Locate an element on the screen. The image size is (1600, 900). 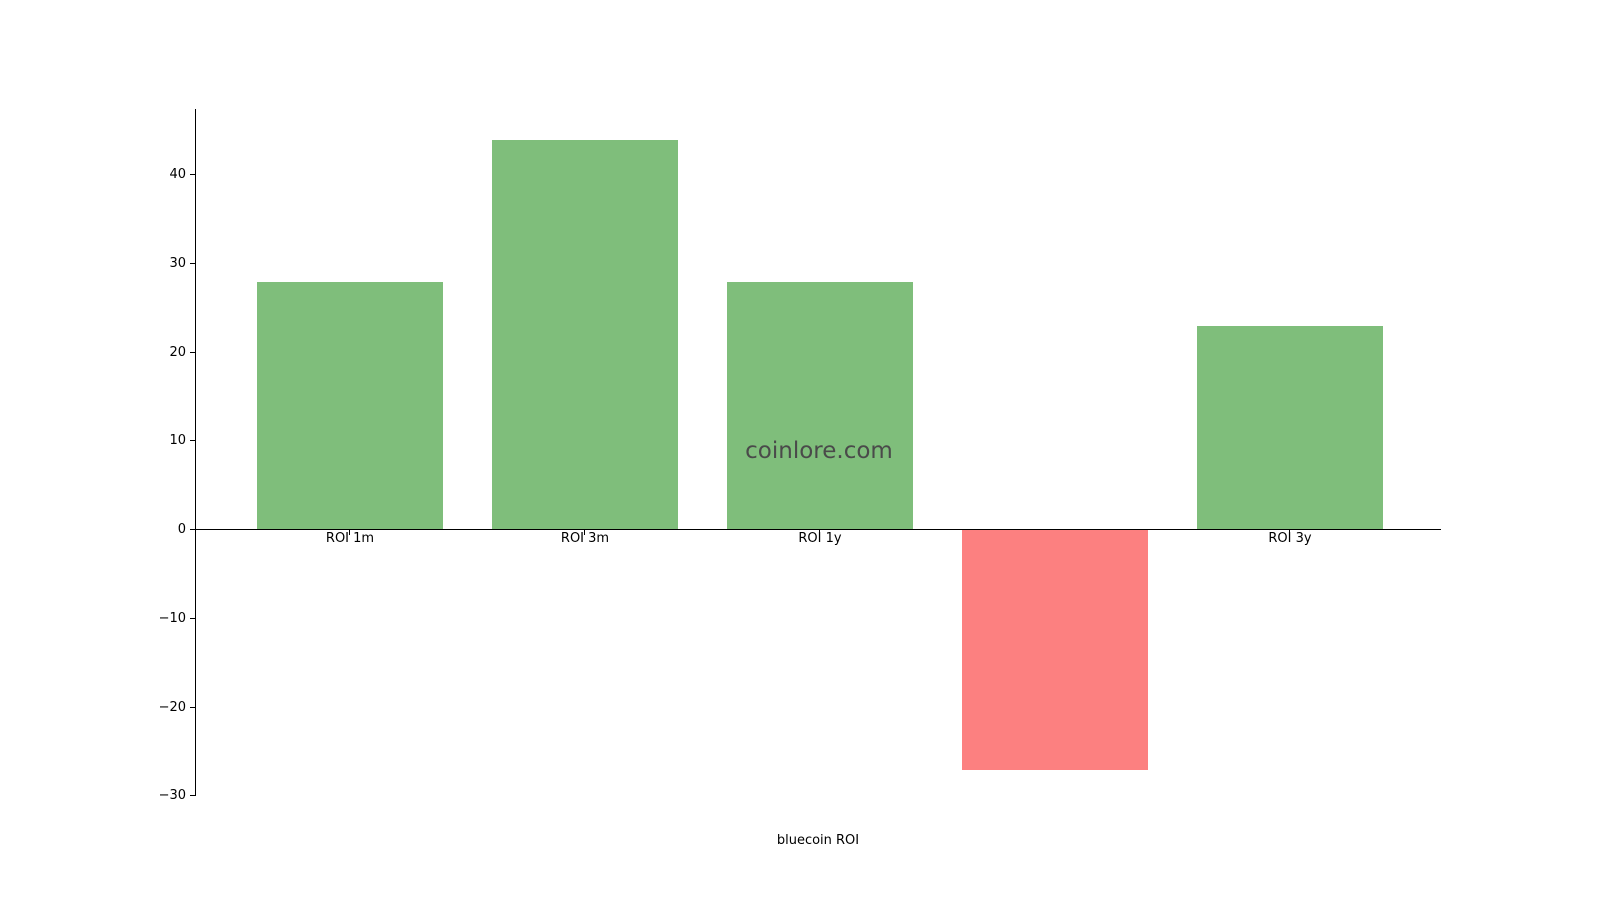
chart-xlabel: bluecoin ROI is located at coordinates (818, 840).